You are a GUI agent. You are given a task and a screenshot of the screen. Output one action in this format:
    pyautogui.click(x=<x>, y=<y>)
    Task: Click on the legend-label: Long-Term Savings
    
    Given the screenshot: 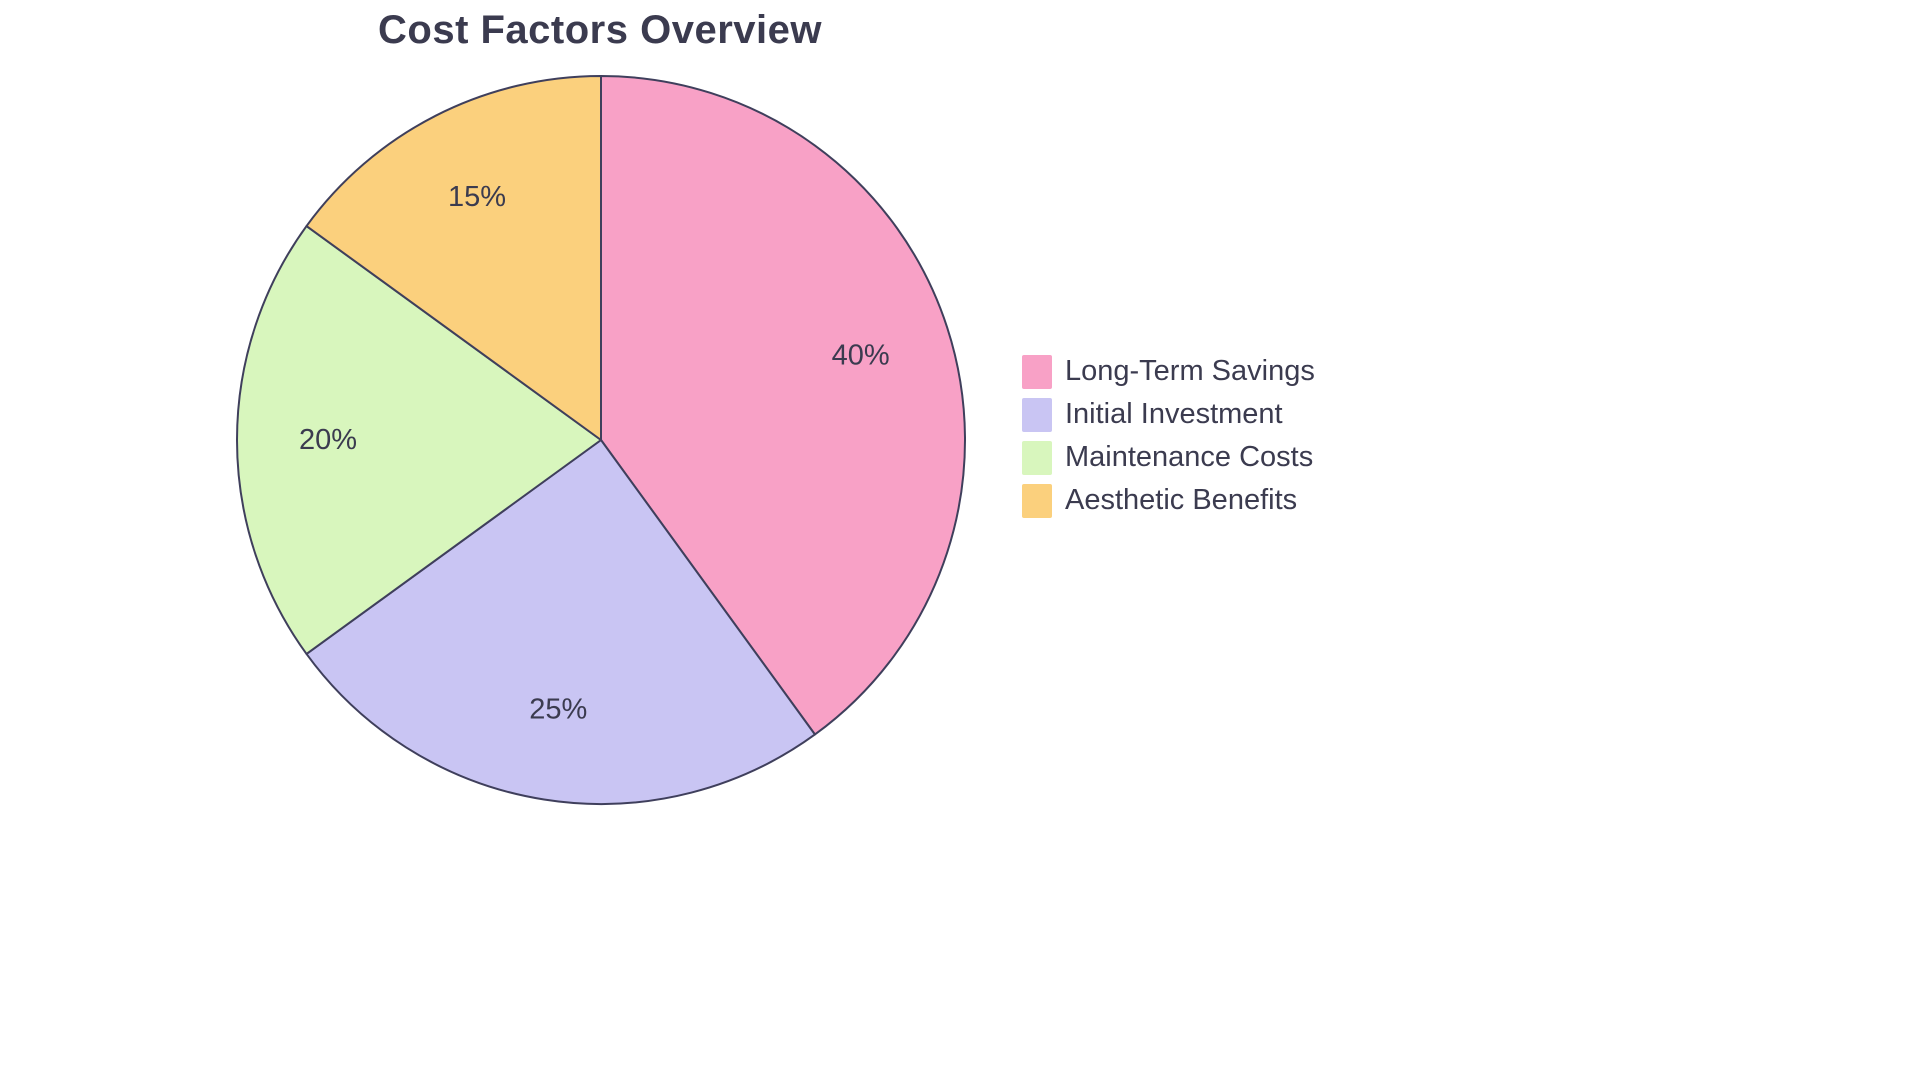 What is the action you would take?
    pyautogui.click(x=1190, y=371)
    